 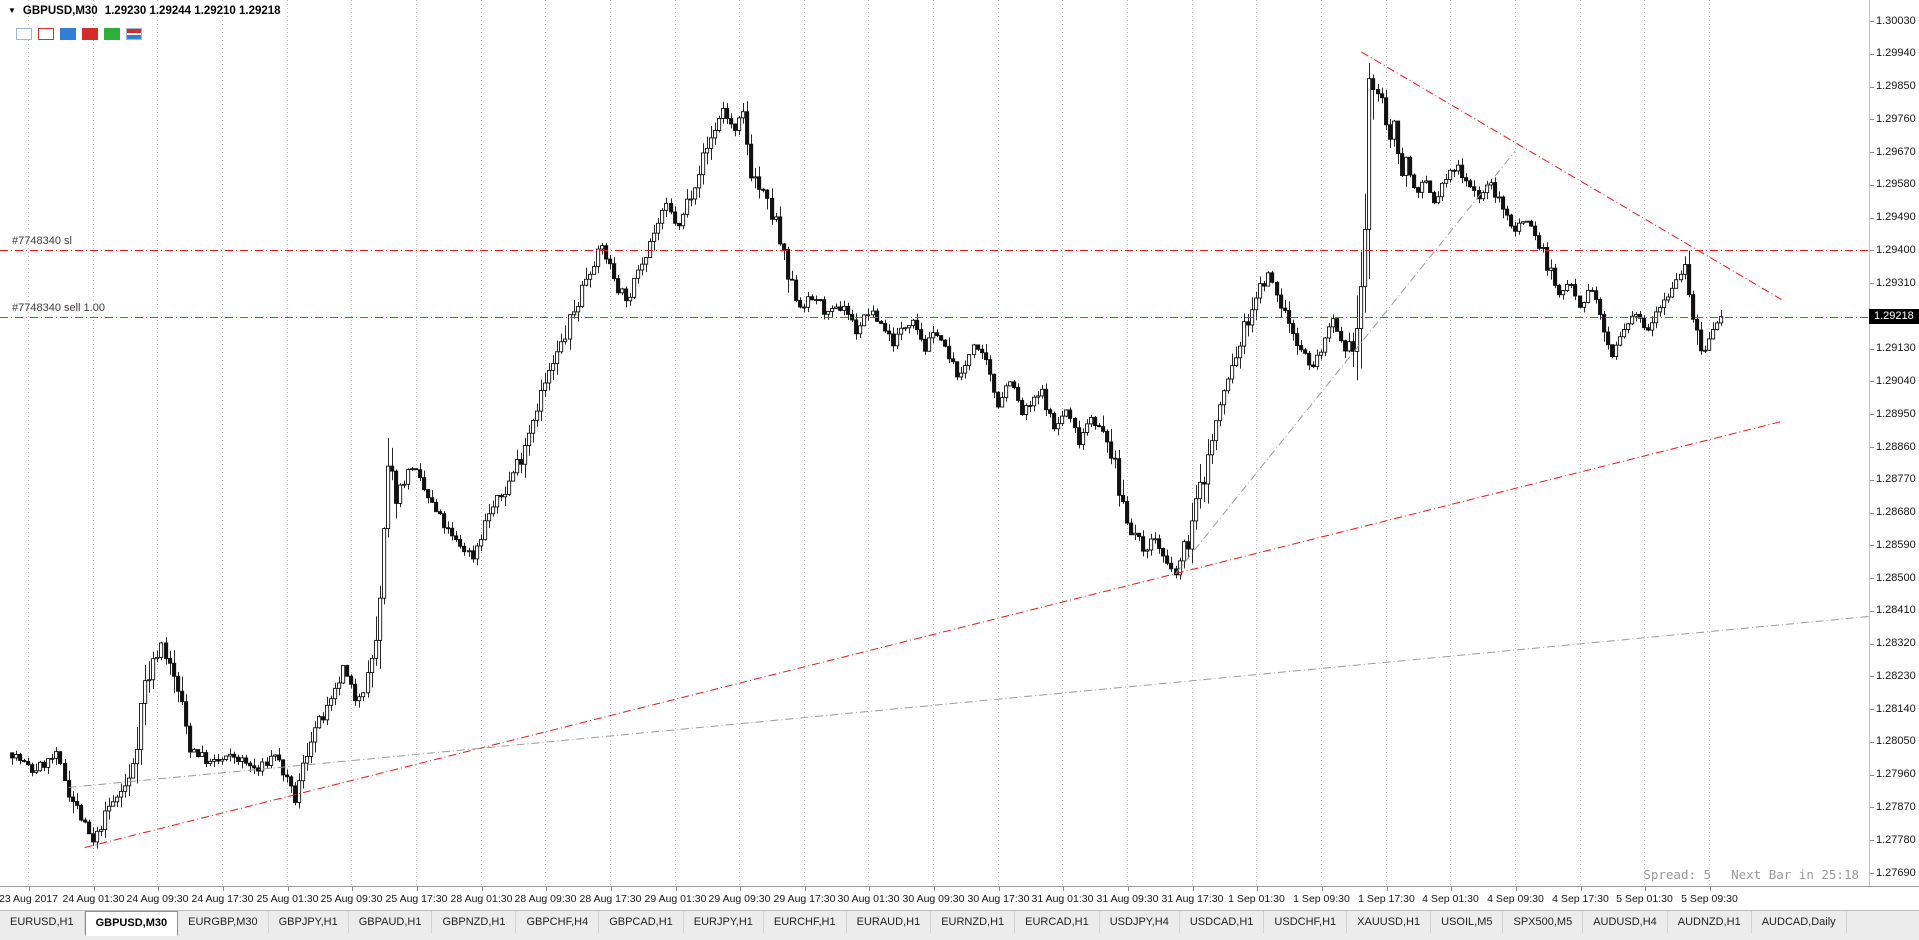 What do you see at coordinates (1543, 922) in the screenshot?
I see `tab-spx500-m5: SPX500,M5` at bounding box center [1543, 922].